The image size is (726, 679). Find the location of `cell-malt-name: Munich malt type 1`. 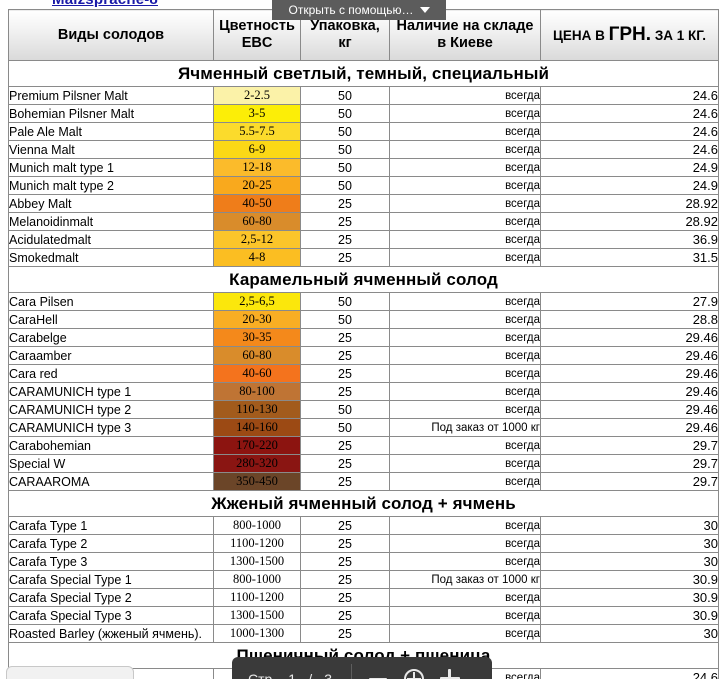

cell-malt-name: Munich malt type 1 is located at coordinates (111, 167).